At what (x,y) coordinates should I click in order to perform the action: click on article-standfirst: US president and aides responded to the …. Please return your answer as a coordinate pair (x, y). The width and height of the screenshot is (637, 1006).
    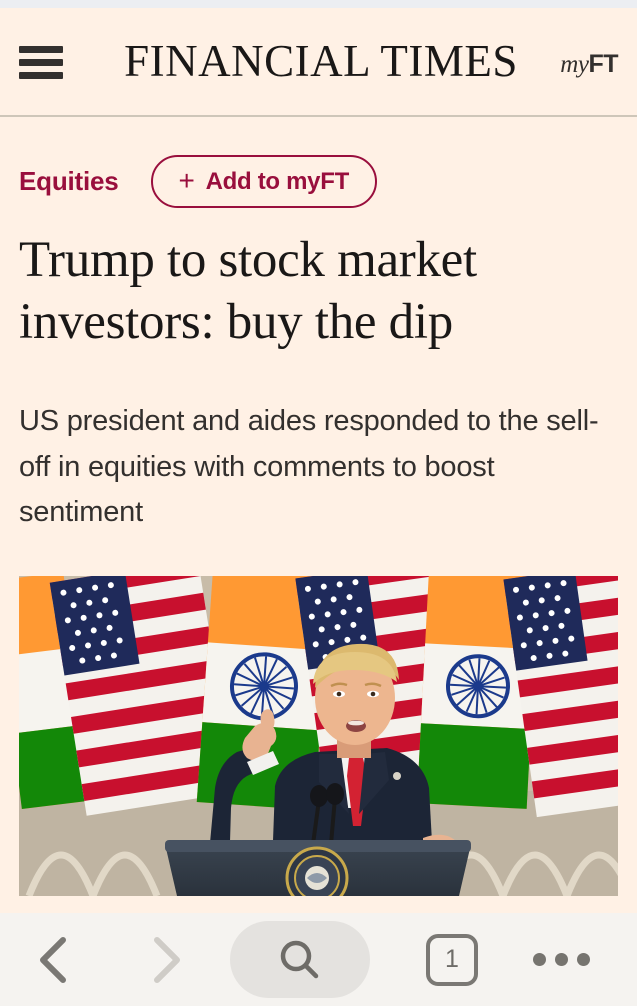
    Looking at the image, I should click on (309, 467).